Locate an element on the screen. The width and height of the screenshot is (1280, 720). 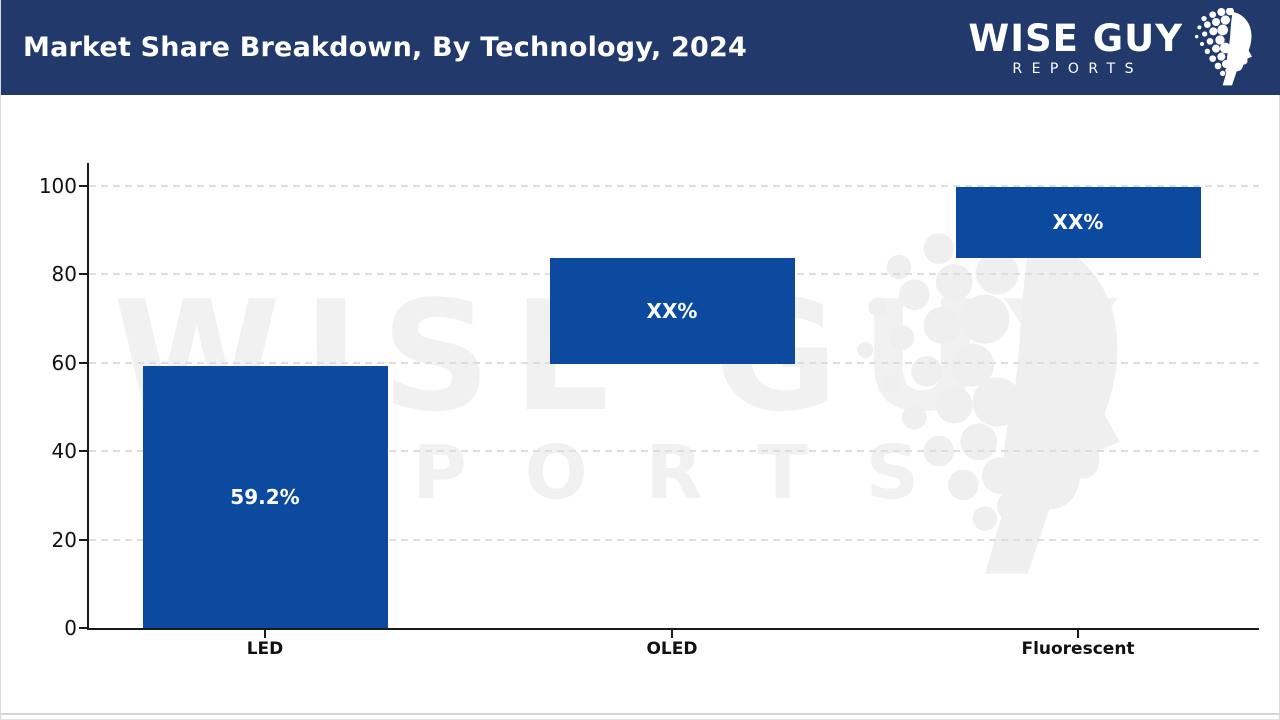
bar-Fluorescent: XX% is located at coordinates (1078, 222).